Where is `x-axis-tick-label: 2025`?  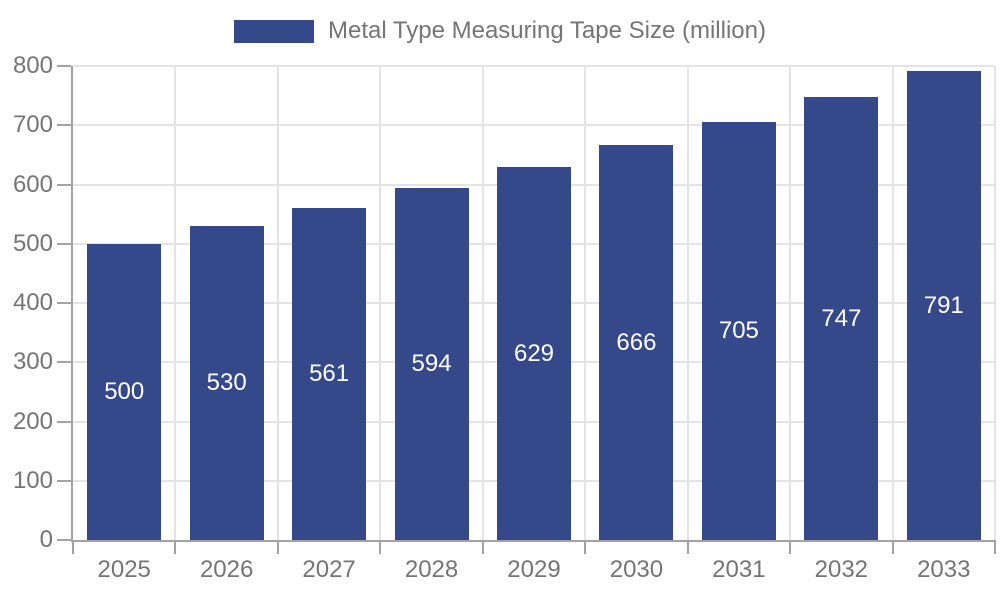
x-axis-tick-label: 2025 is located at coordinates (124, 569).